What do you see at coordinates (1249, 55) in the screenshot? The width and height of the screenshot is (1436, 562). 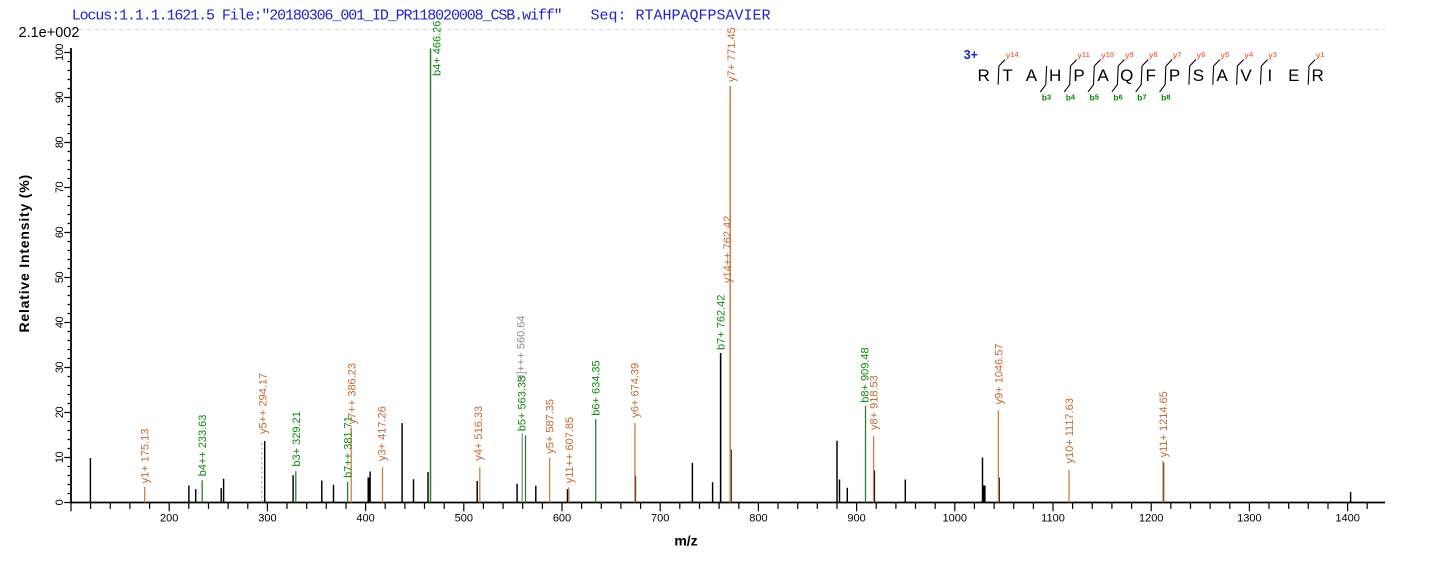 I see `svg-text: y4` at bounding box center [1249, 55].